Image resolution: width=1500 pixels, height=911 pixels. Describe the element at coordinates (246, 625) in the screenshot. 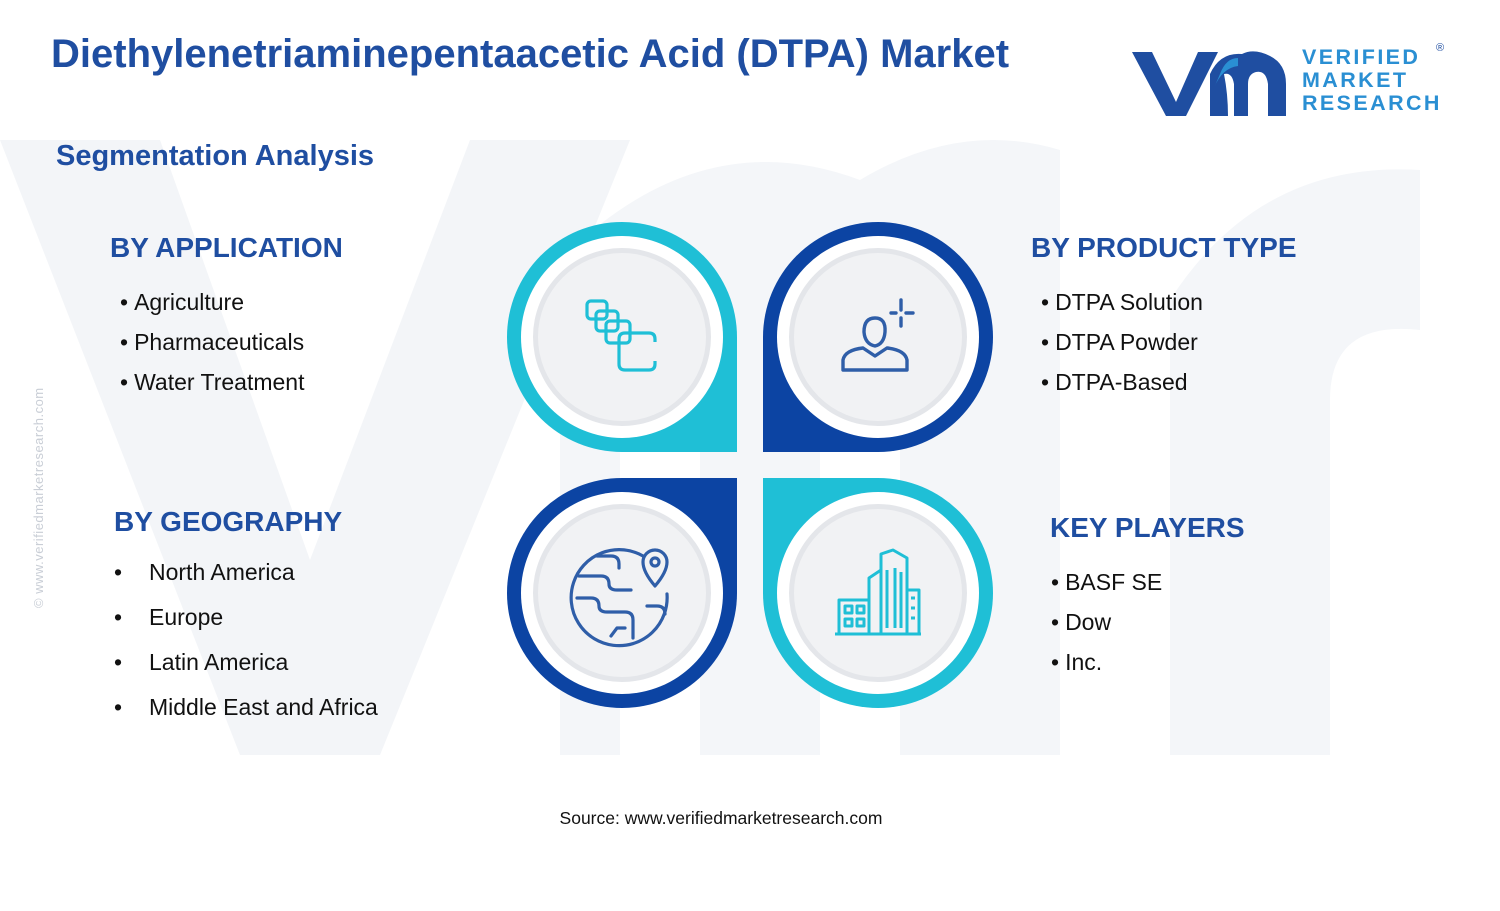

I see `list-item: Europe` at that location.